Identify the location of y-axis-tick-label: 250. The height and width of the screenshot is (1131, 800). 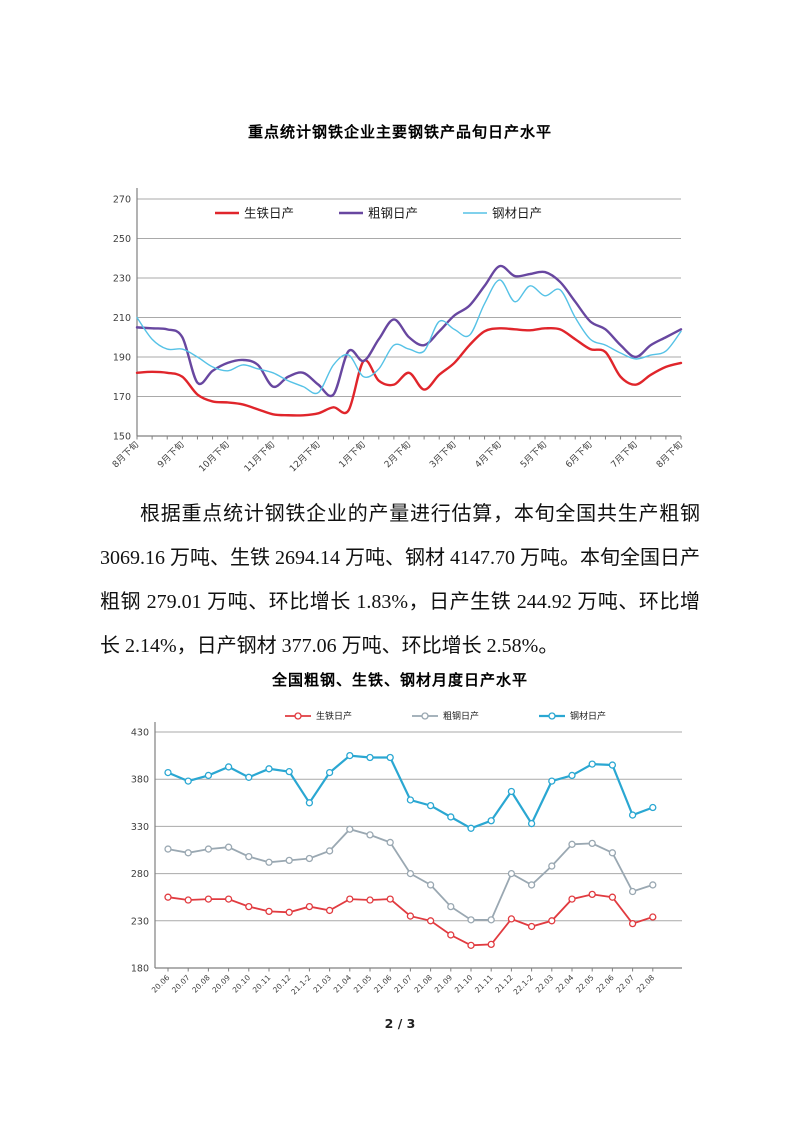
(122, 239).